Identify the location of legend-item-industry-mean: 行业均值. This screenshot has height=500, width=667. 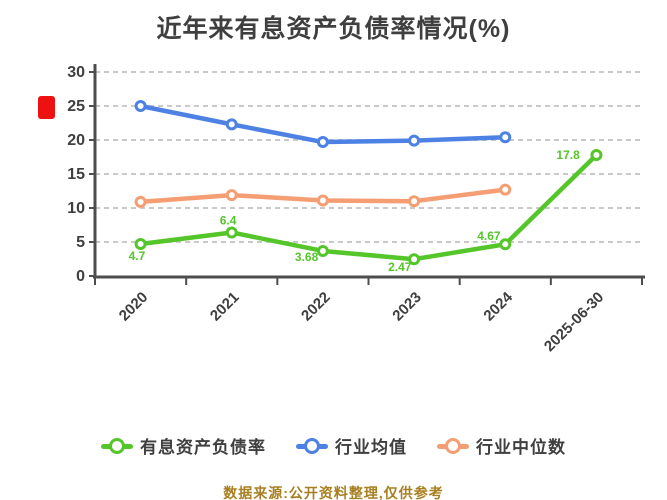
(351, 445).